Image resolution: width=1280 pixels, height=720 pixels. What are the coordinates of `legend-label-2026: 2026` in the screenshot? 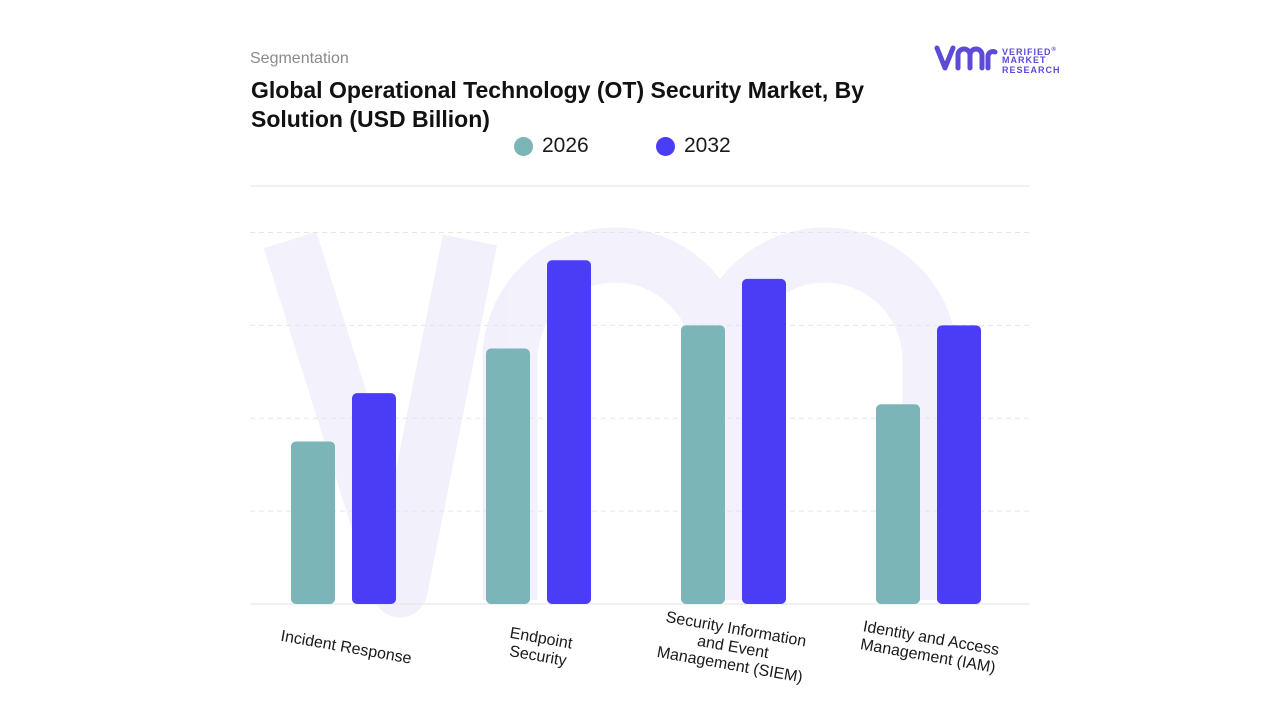 It's located at (565, 145).